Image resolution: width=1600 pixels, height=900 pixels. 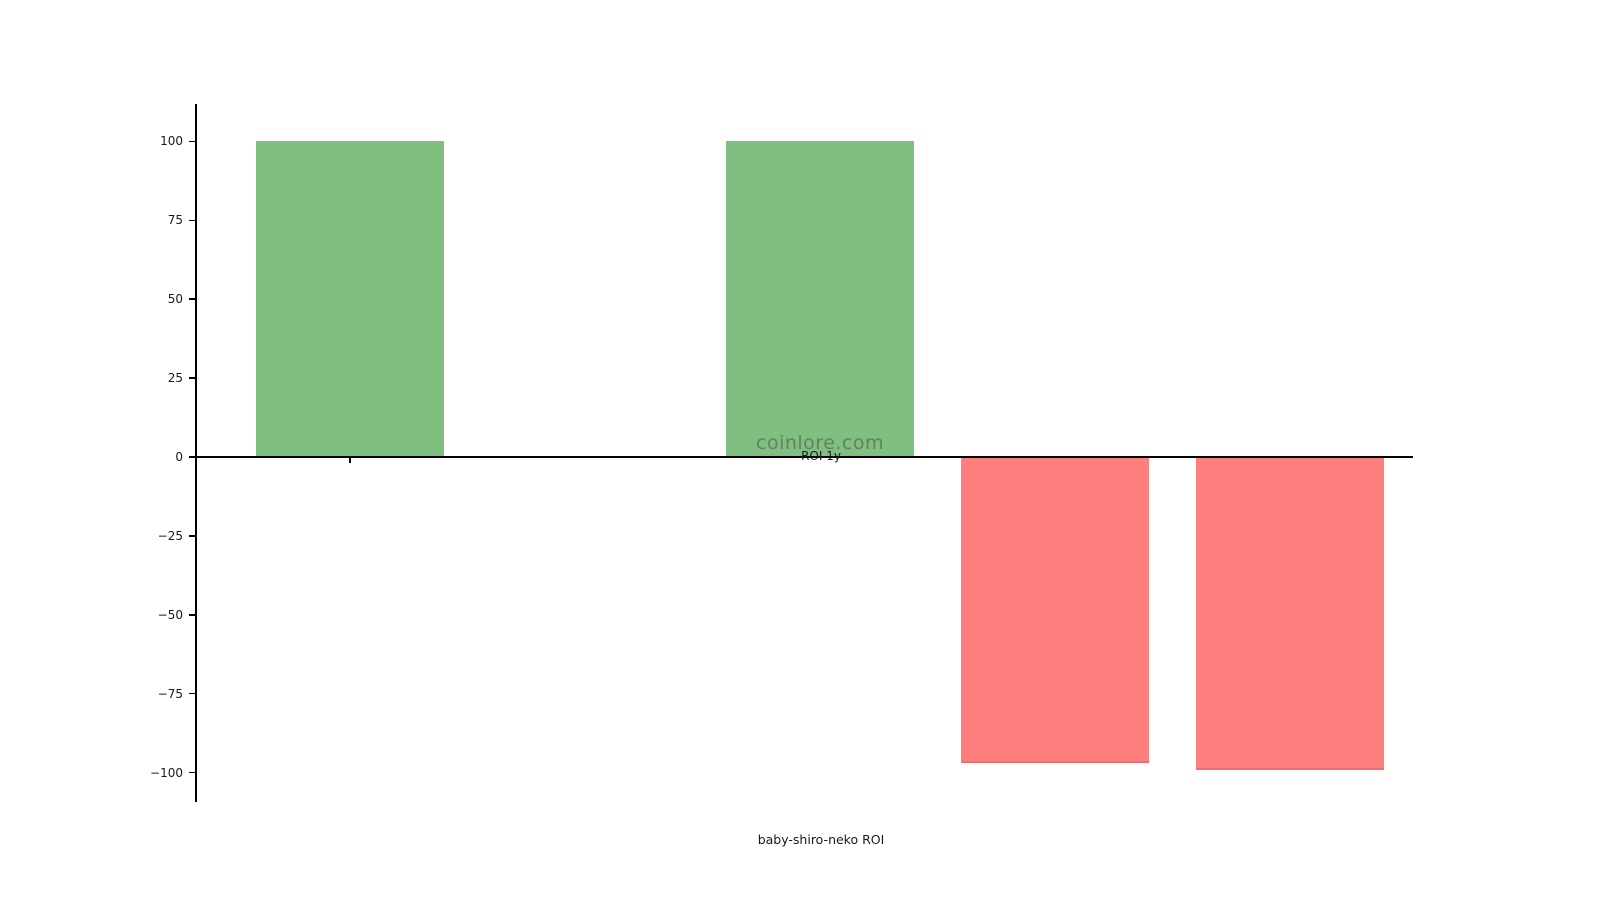 What do you see at coordinates (196, 453) in the screenshot?
I see `y-axis-spine` at bounding box center [196, 453].